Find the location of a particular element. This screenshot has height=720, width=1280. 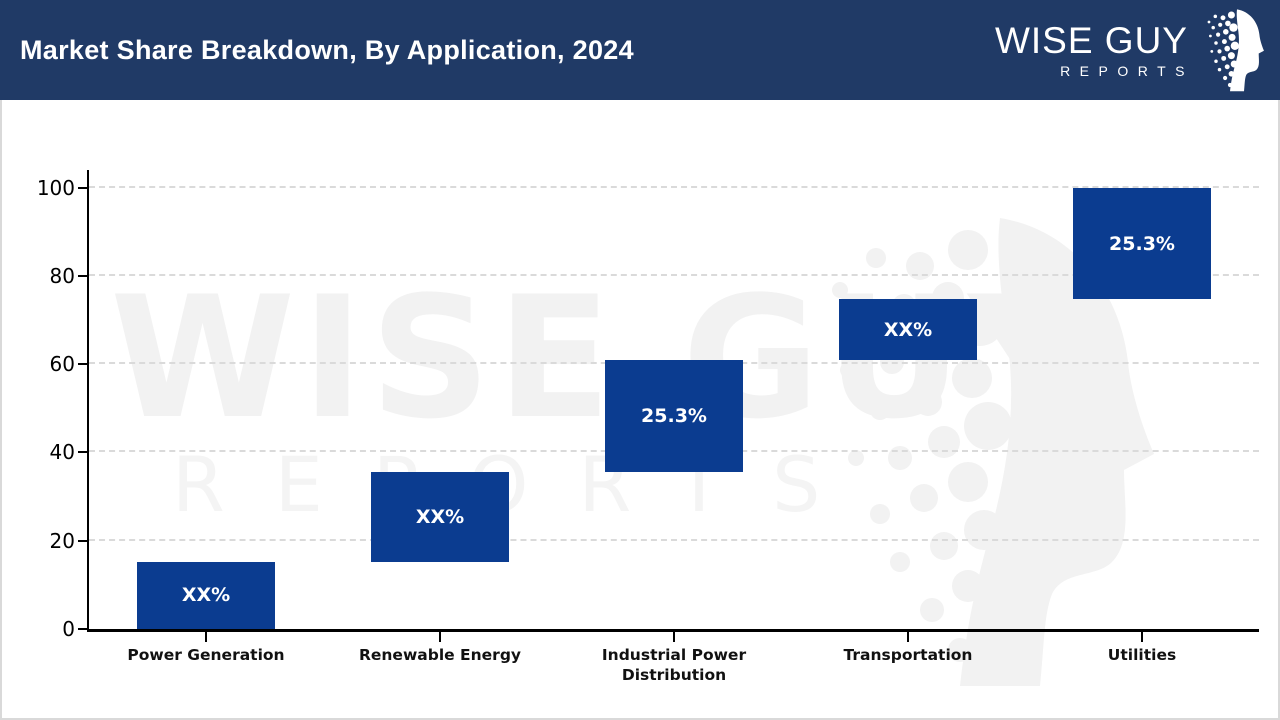

logo-wordmark: WISE GUY REPORTS is located at coordinates (1091, 50).